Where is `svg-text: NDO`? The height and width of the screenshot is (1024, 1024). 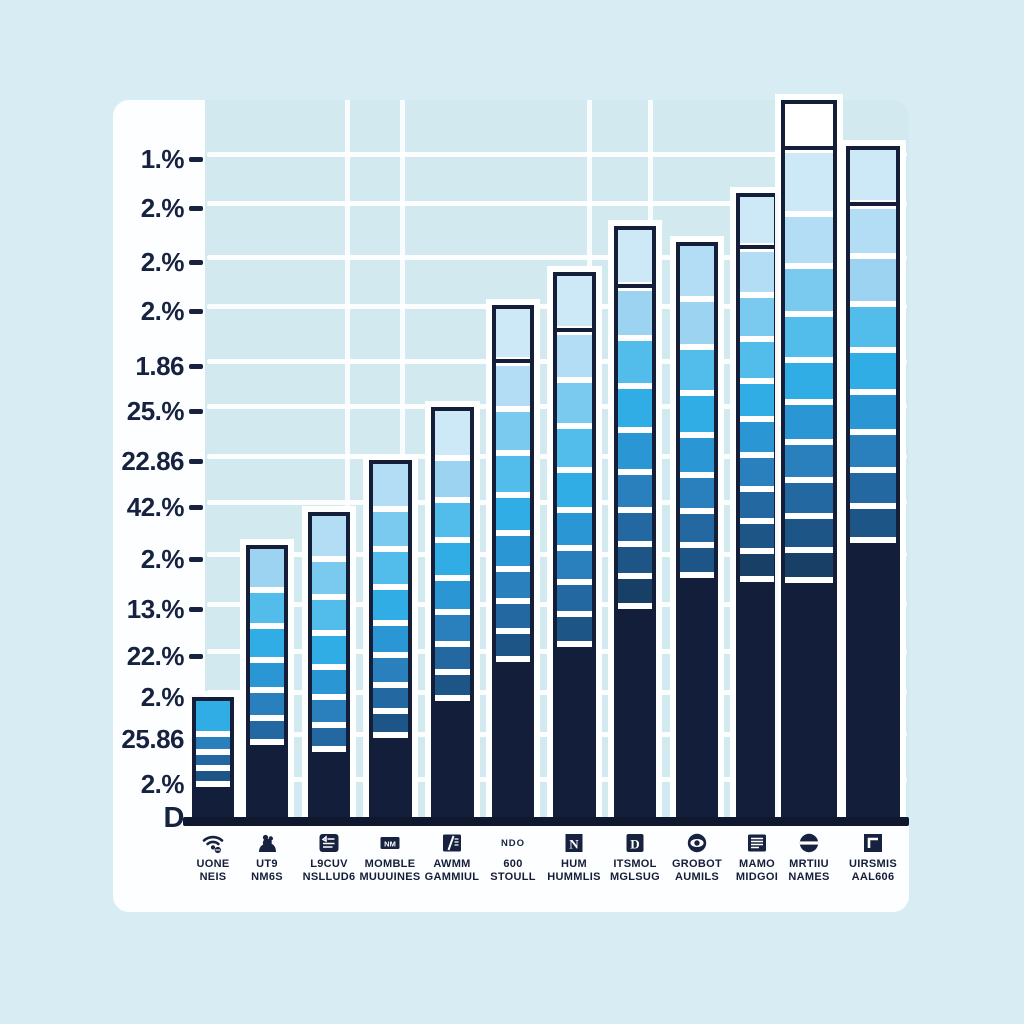 svg-text: NDO is located at coordinates (513, 843).